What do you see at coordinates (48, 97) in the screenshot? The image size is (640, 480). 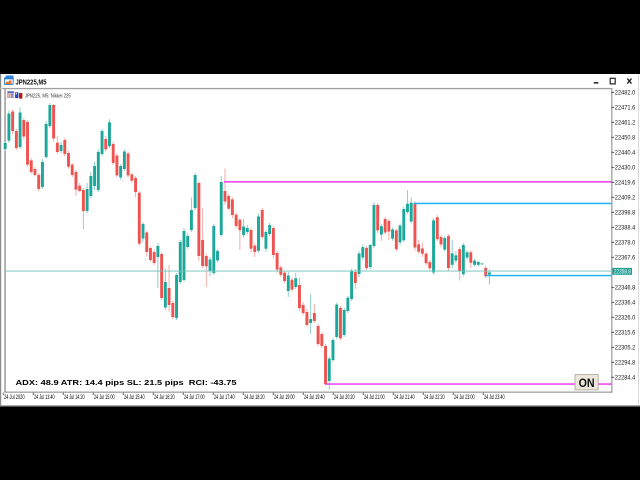 I see `svg-text: JPN225, M5: Nikkei 225` at bounding box center [48, 97].